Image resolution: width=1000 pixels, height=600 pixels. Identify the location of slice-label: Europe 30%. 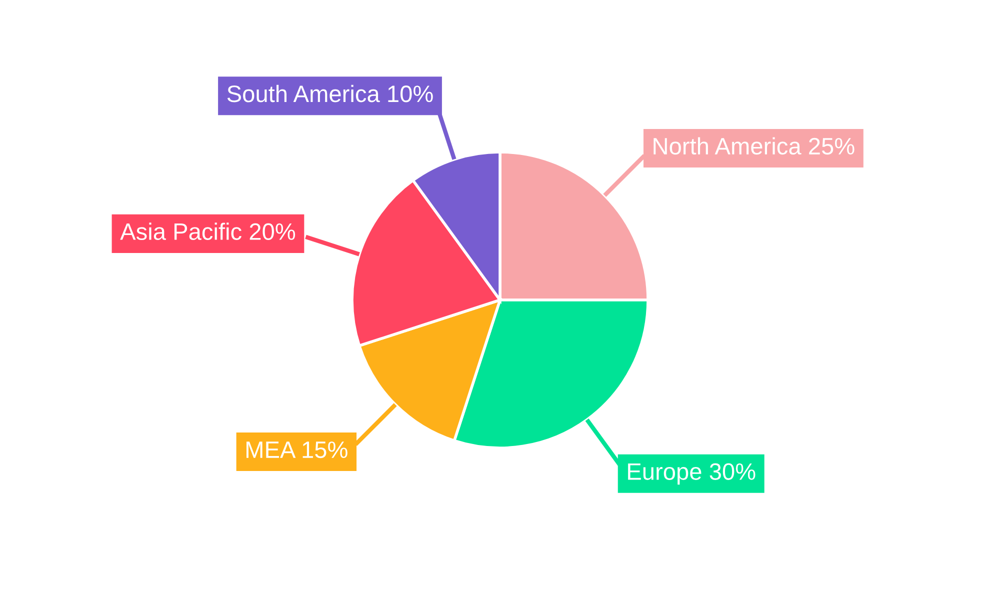
(692, 474).